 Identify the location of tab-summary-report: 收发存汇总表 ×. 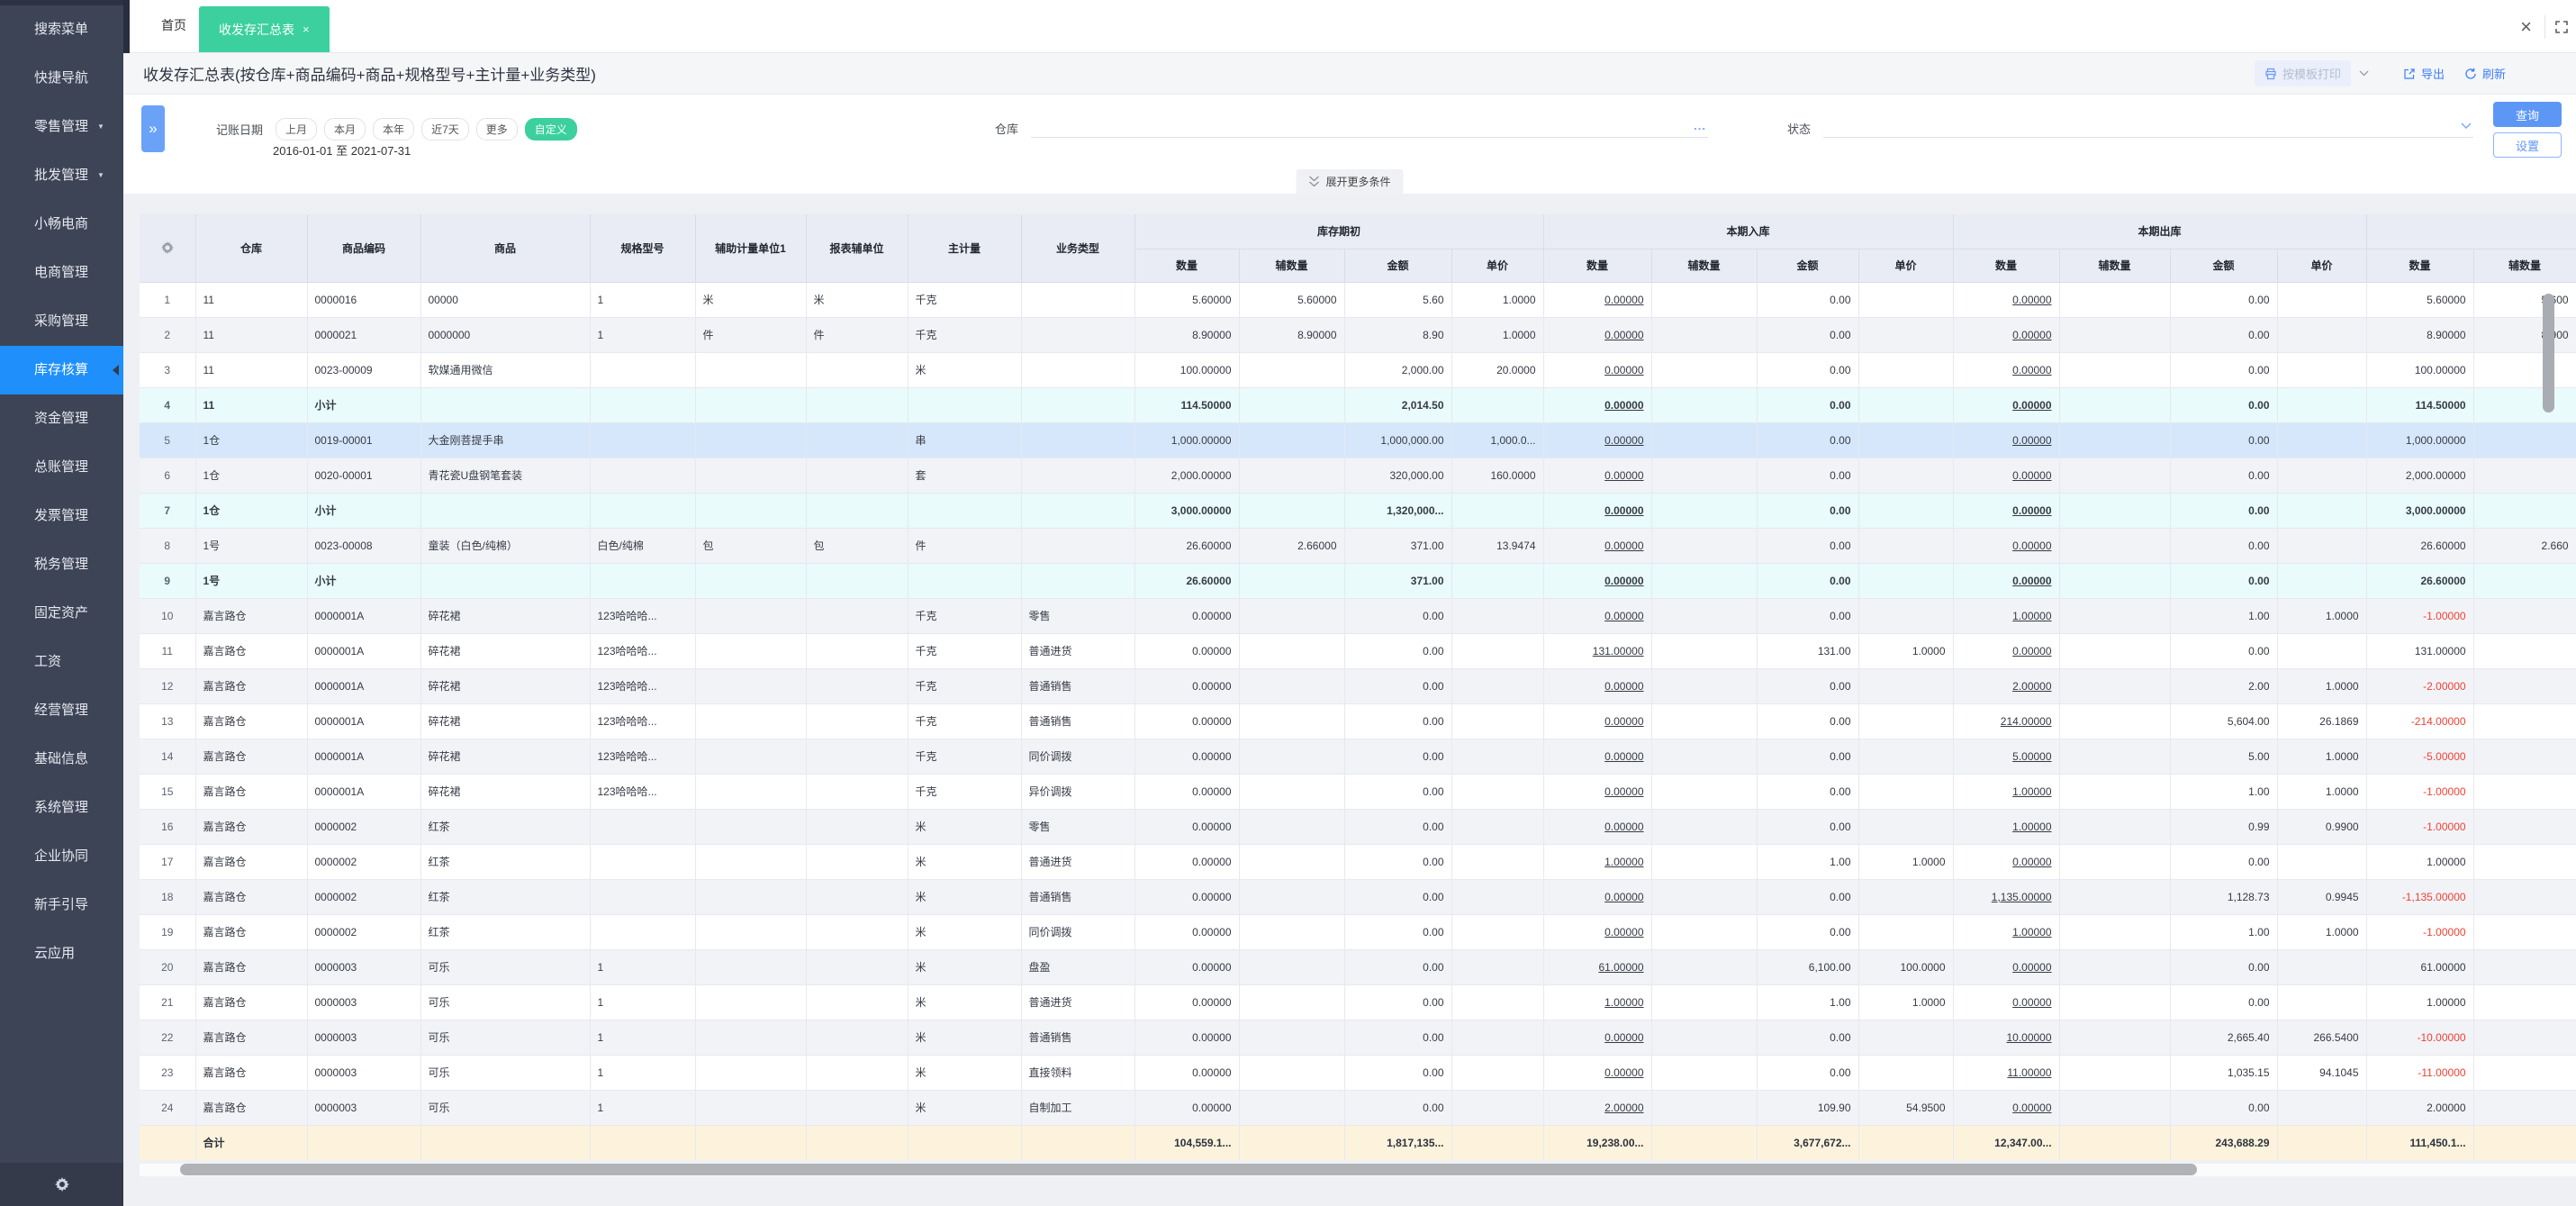
(264, 29).